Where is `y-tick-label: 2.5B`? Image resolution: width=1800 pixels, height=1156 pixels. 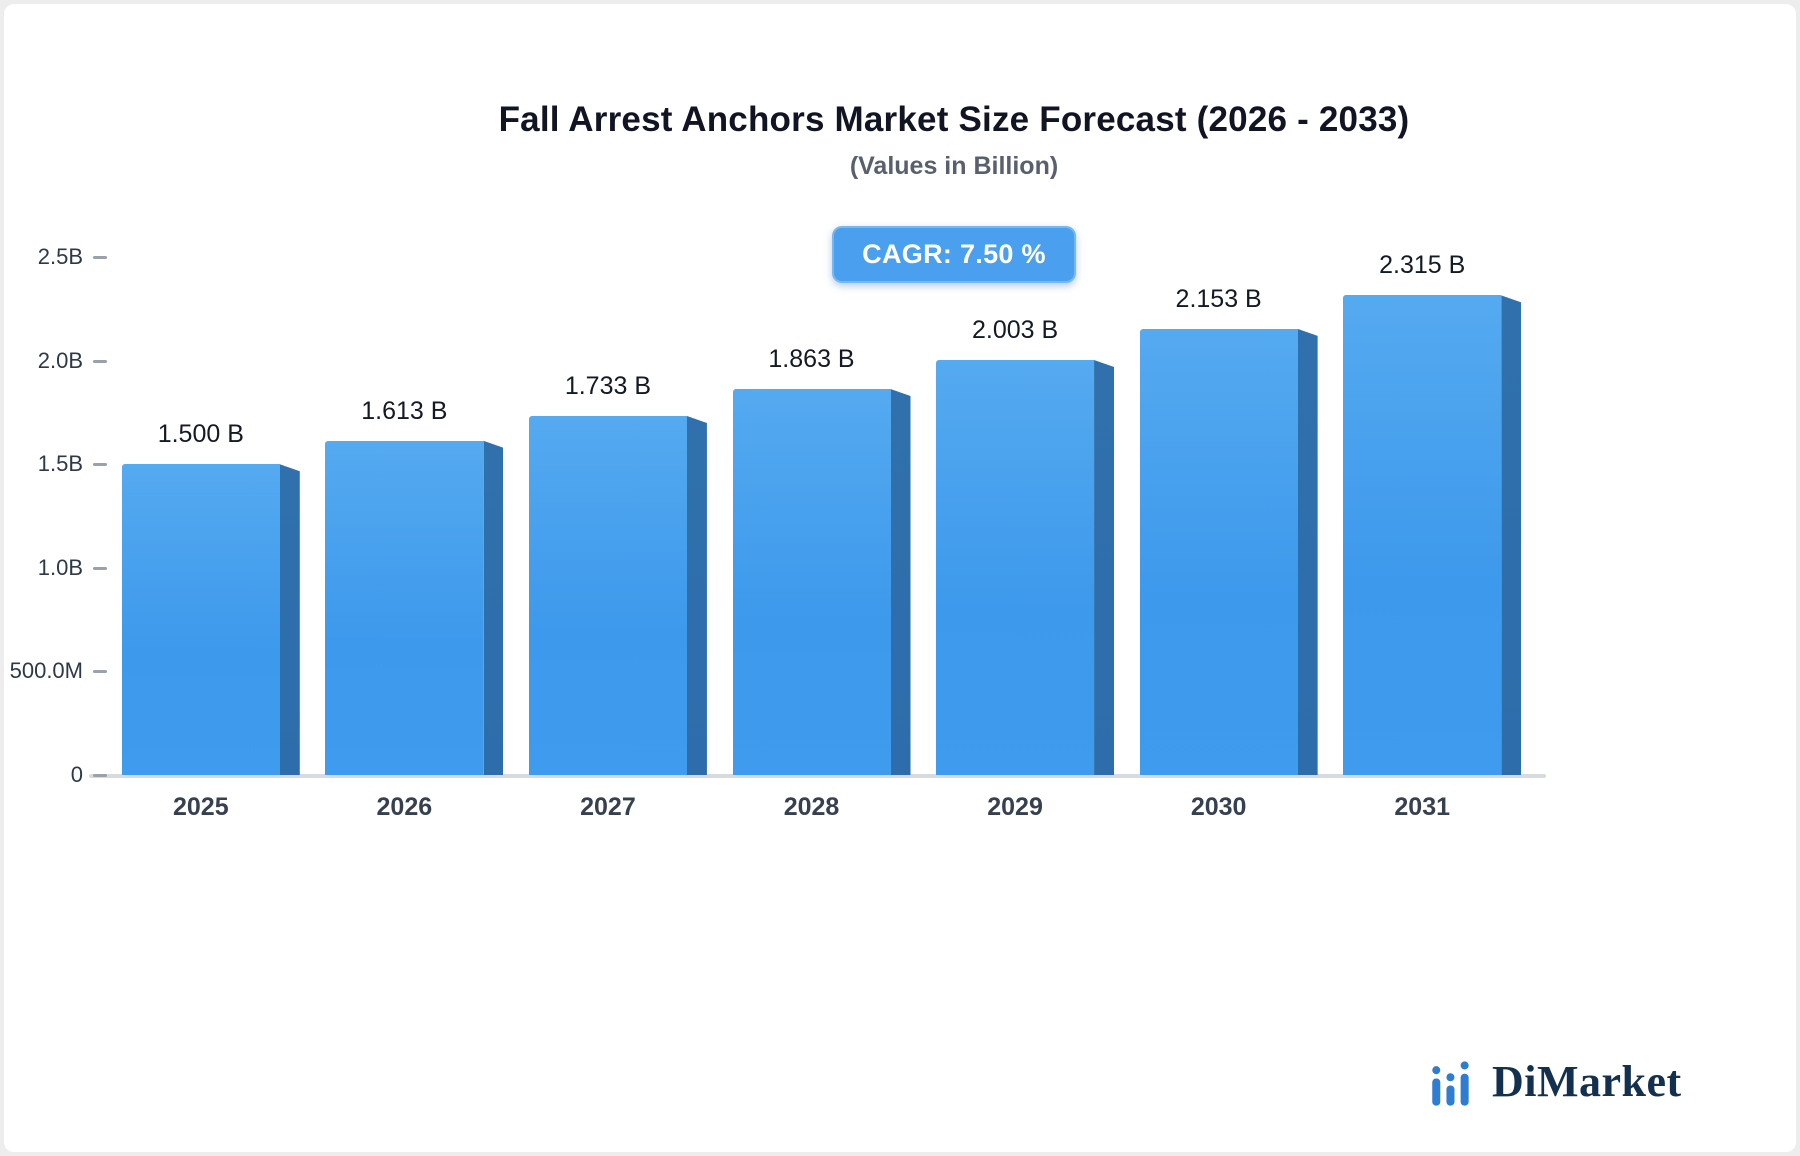 y-tick-label: 2.5B is located at coordinates (60, 256).